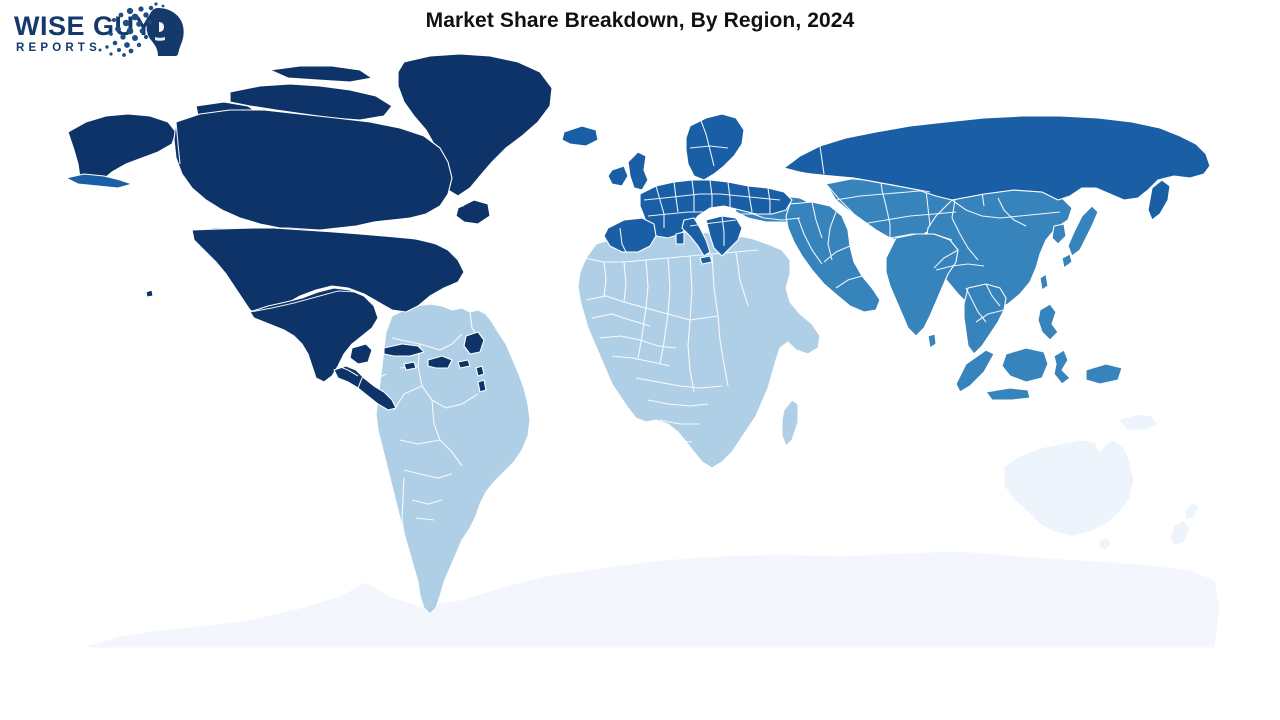 The height and width of the screenshot is (720, 1280). I want to click on wise-guy-reports-logo: WISE GUY REPORTS, so click(103, 31).